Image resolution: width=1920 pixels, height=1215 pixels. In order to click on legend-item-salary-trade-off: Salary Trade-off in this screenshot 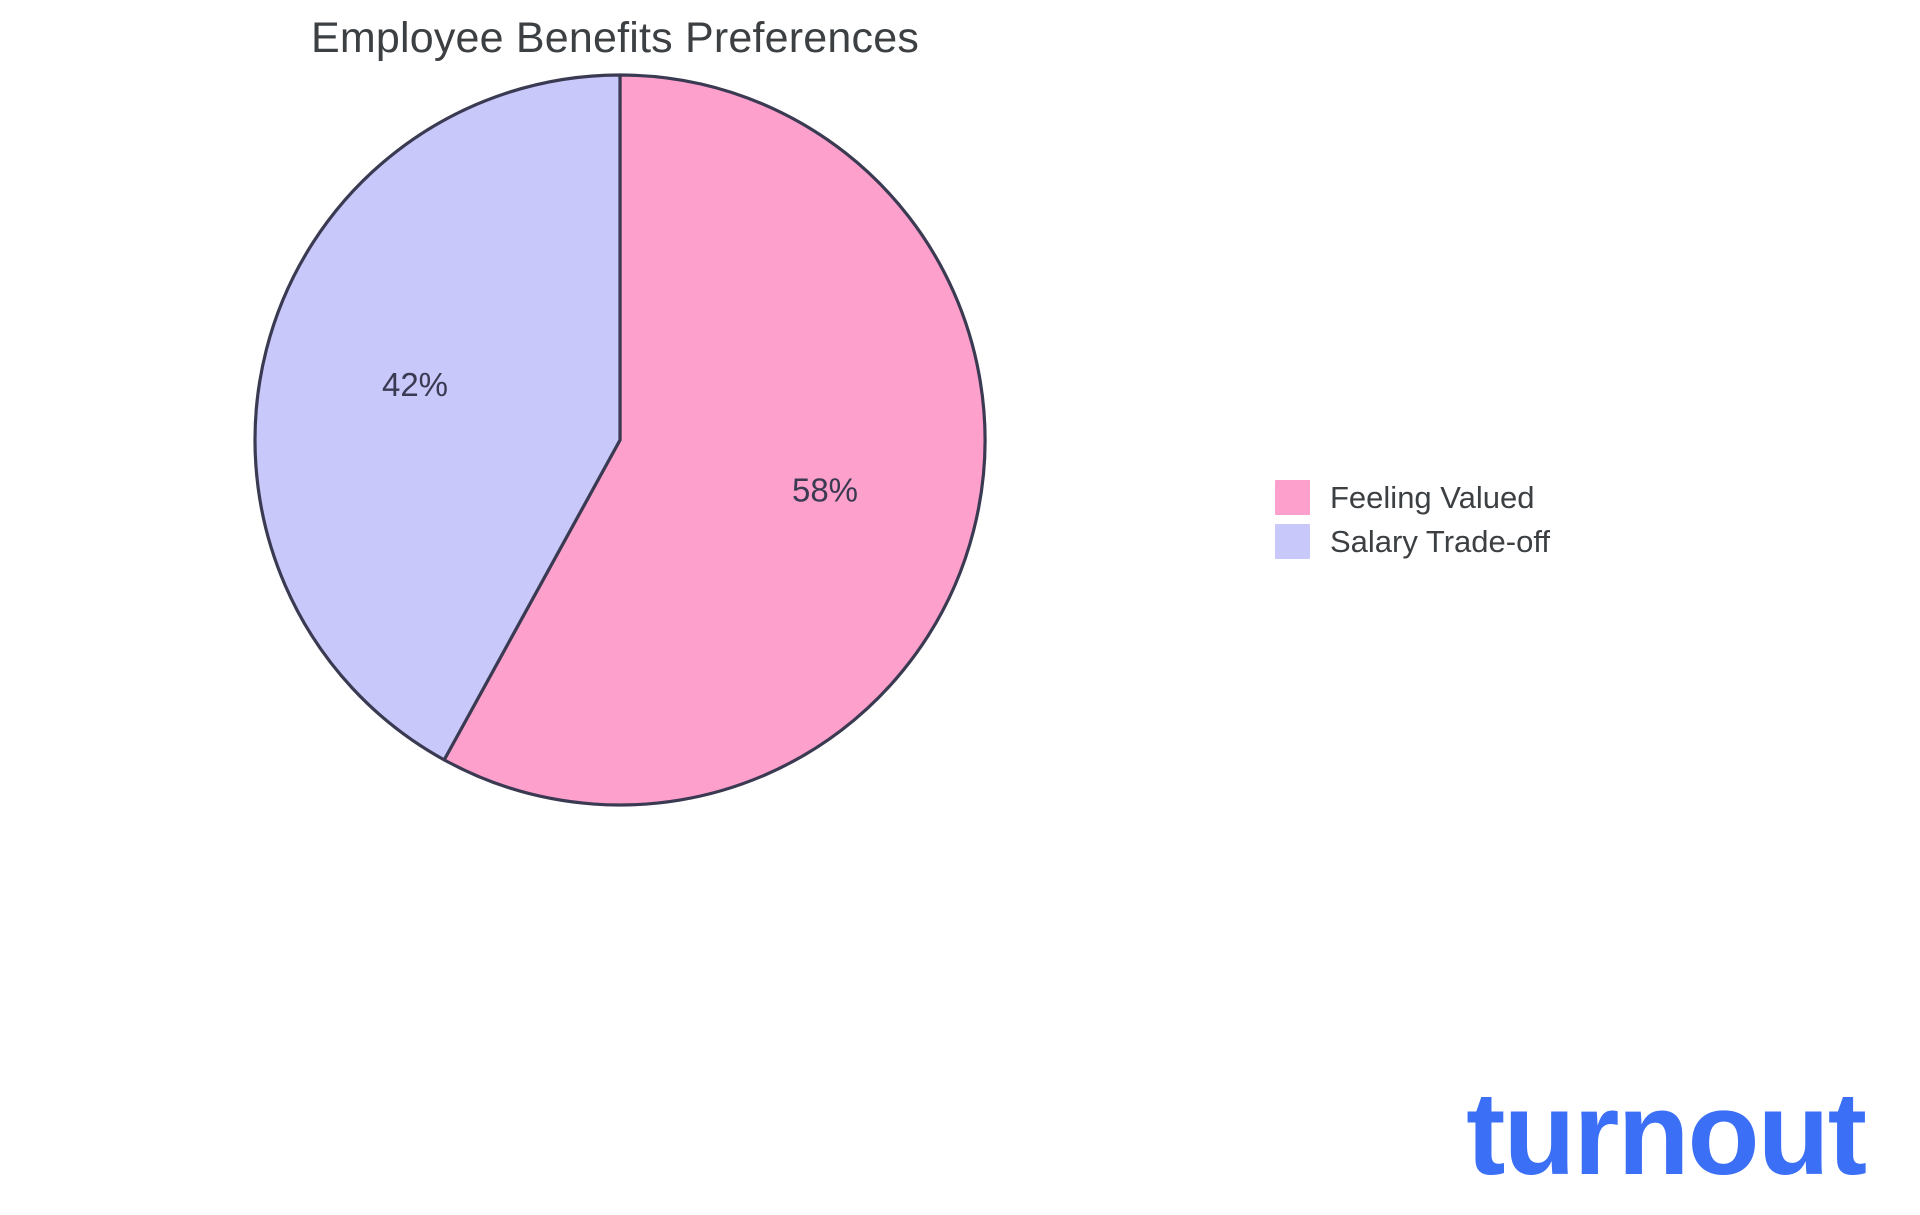, I will do `click(1412, 541)`.